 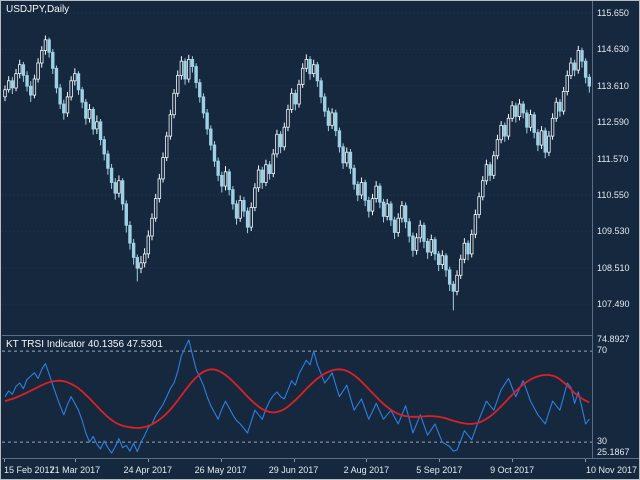 I want to click on time-axis-label: 29 Jun 2017, so click(x=293, y=470).